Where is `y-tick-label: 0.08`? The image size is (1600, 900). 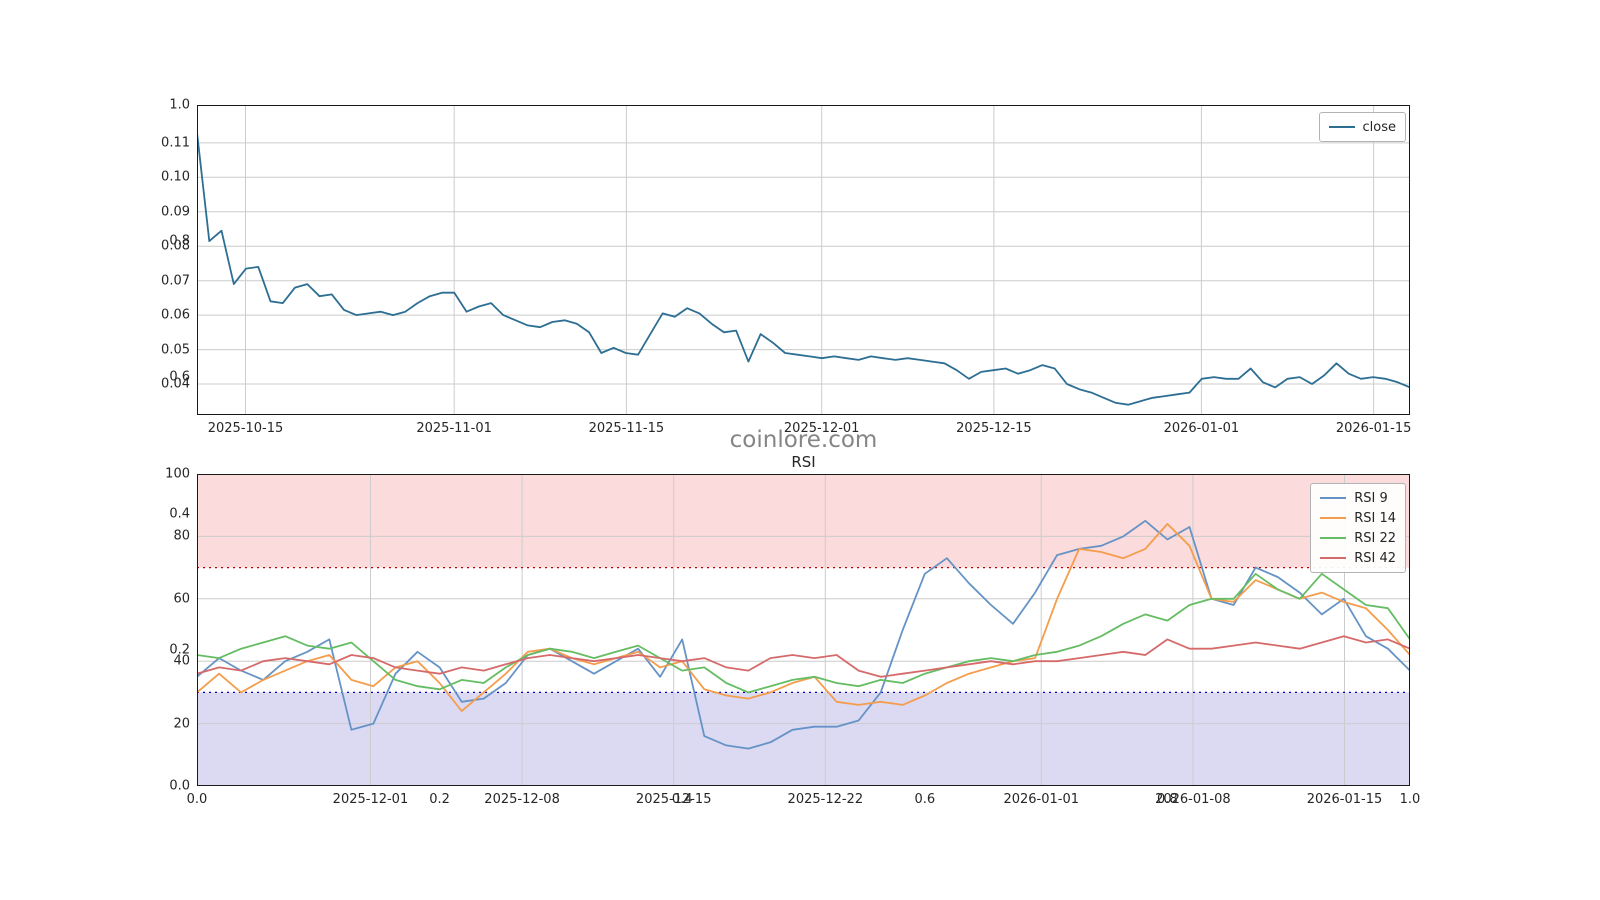 y-tick-label: 0.08 is located at coordinates (175, 246).